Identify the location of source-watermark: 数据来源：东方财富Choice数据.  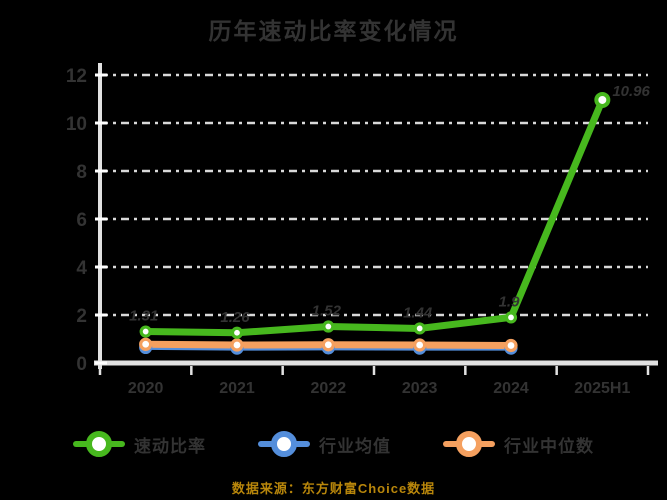
(333, 488).